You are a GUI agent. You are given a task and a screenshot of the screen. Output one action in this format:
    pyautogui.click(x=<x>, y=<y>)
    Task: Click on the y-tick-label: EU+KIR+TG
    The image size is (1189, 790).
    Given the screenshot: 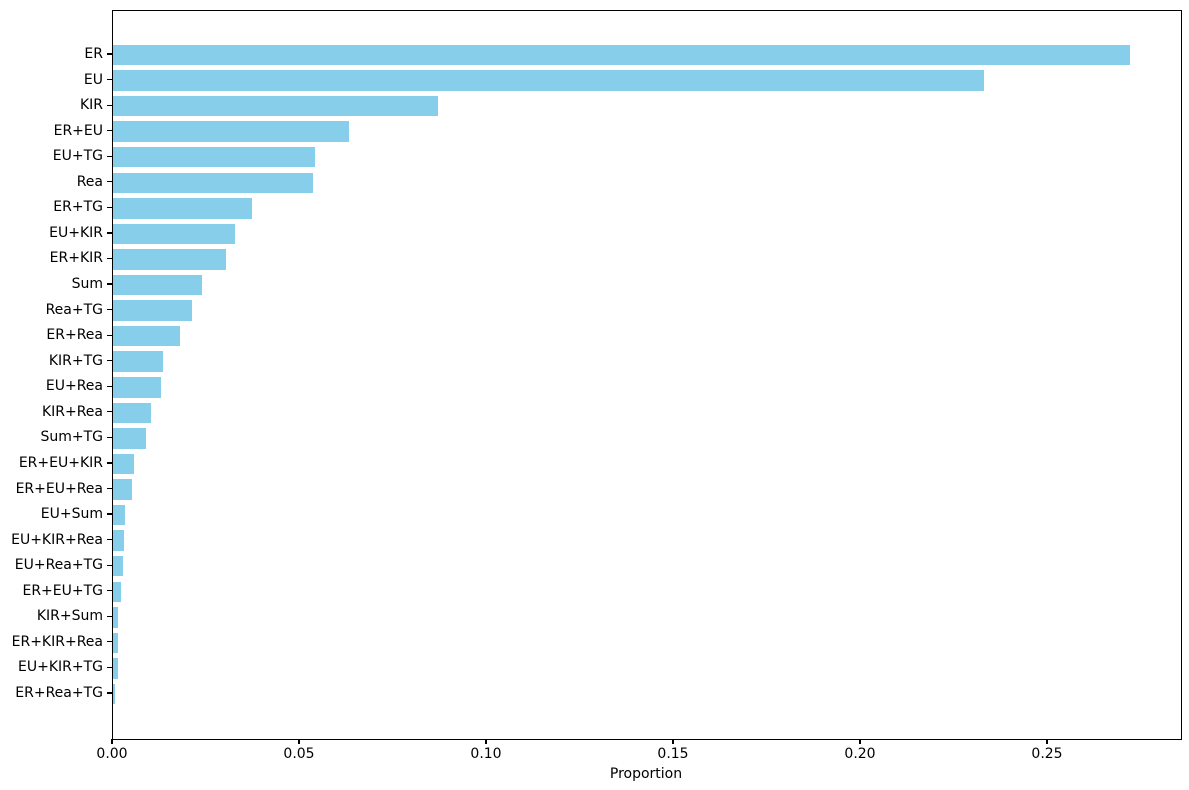 What is the action you would take?
    pyautogui.click(x=60, y=667)
    